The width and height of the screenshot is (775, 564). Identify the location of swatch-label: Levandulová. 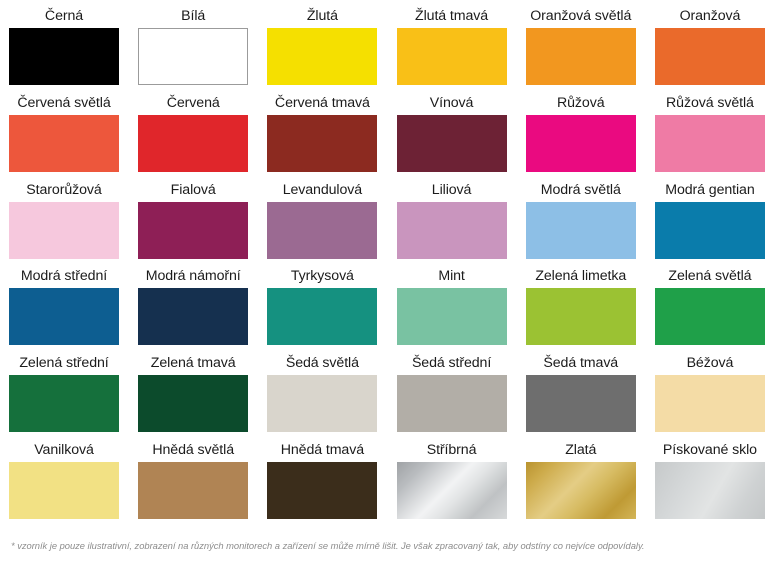
(322, 189).